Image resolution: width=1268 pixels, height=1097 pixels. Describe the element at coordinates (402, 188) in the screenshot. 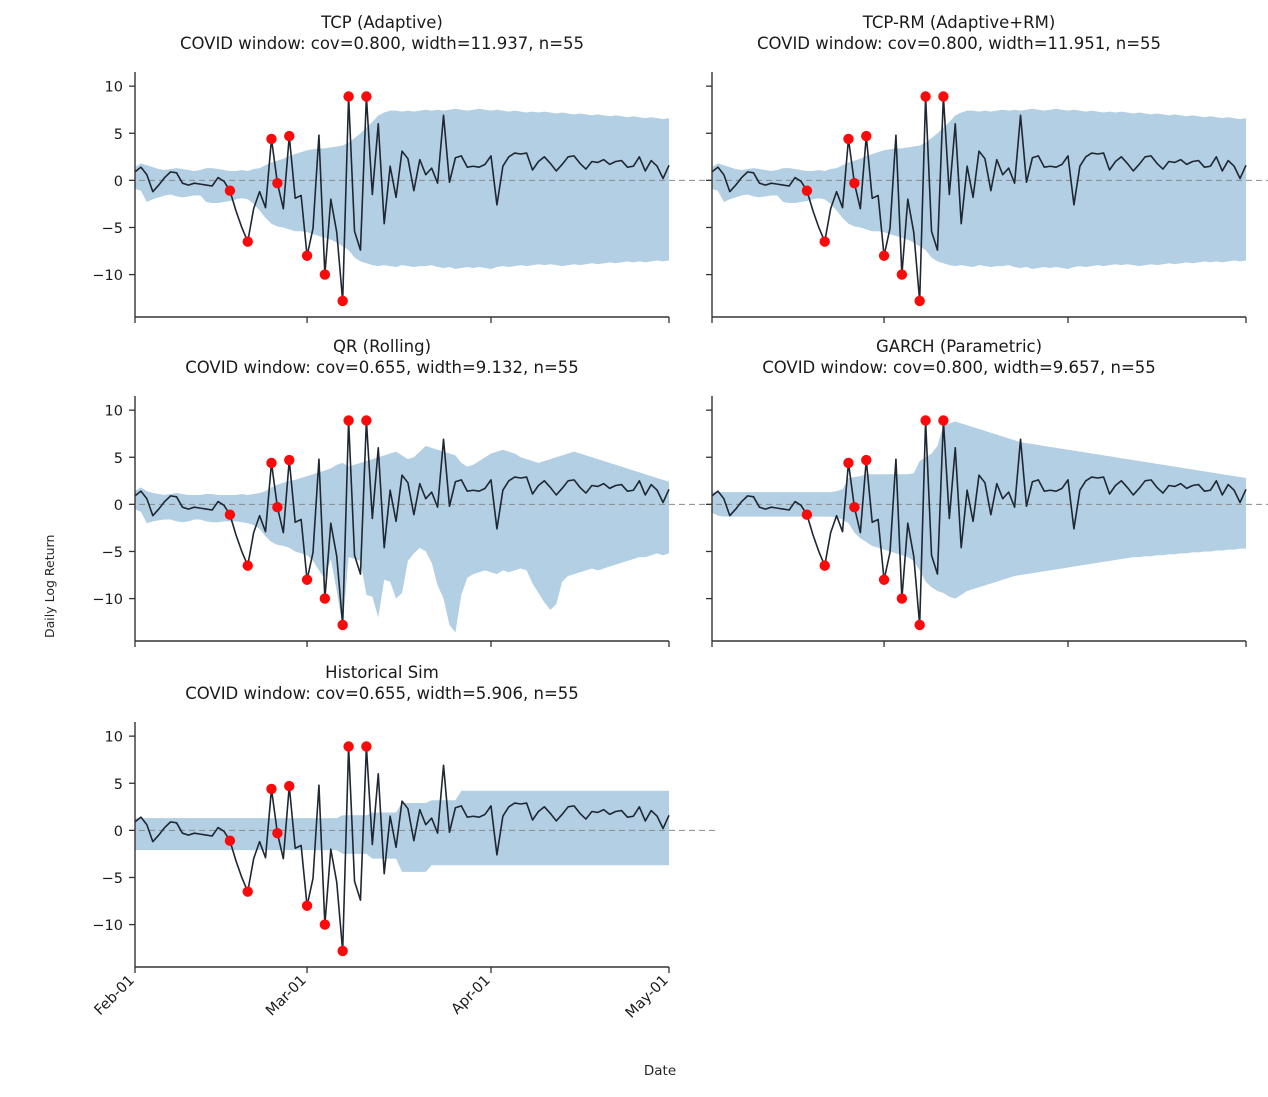

I see `prediction-interval-band-tcp-adaptive` at that location.